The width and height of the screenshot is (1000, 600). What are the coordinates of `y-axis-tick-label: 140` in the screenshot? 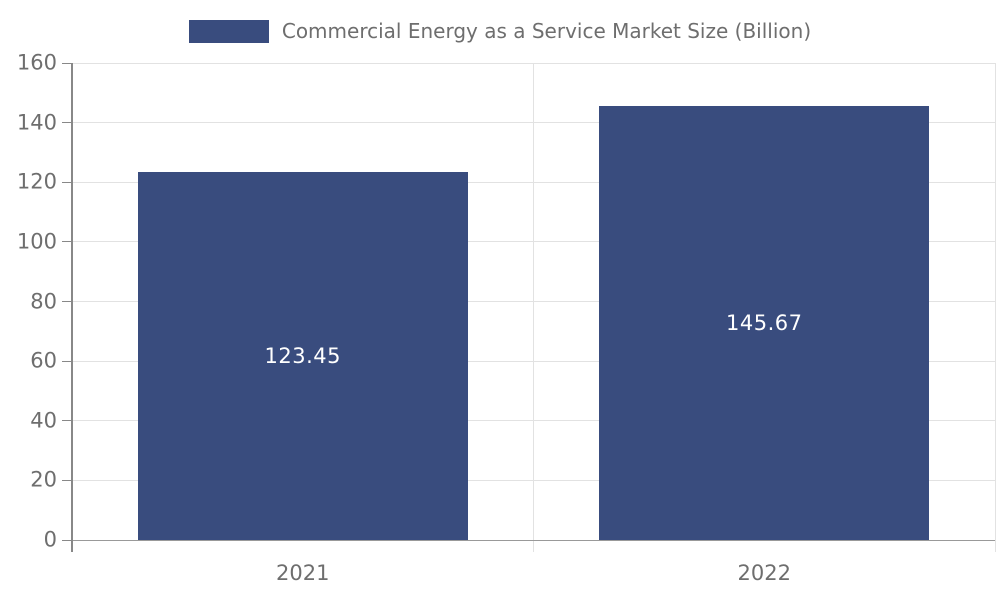 It's located at (36, 122).